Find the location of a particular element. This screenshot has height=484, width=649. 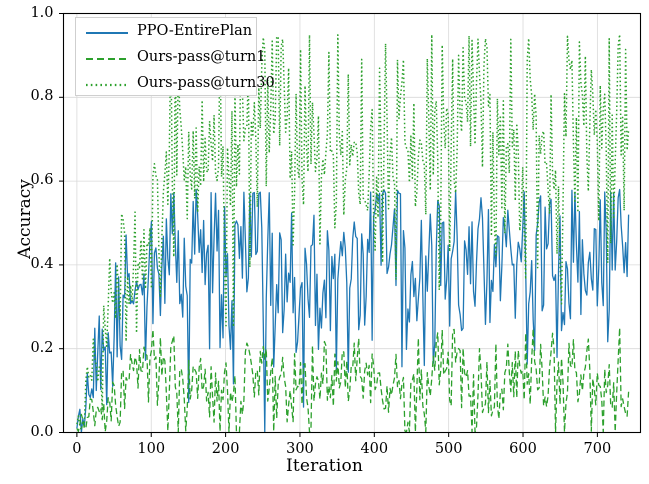

x-axis-title: Iteration is located at coordinates (324, 466).